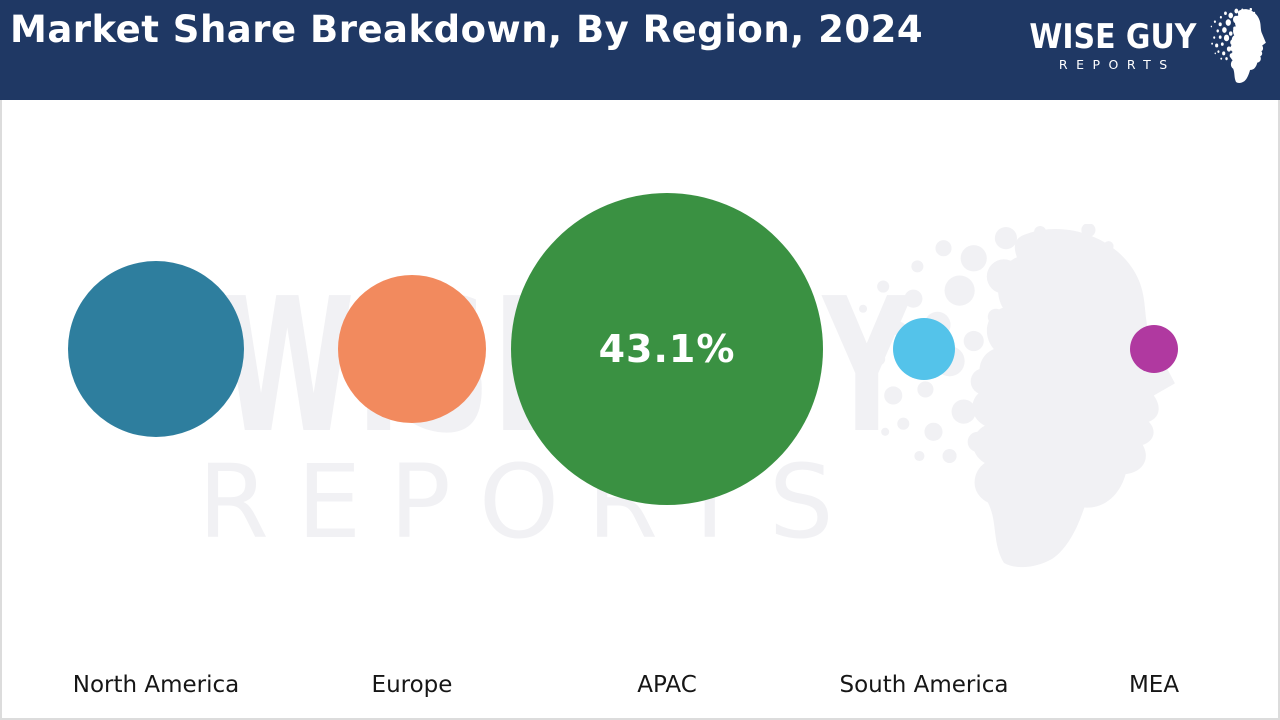 This screenshot has height=720, width=1280. What do you see at coordinates (924, 349) in the screenshot?
I see `bubble-south-america` at bounding box center [924, 349].